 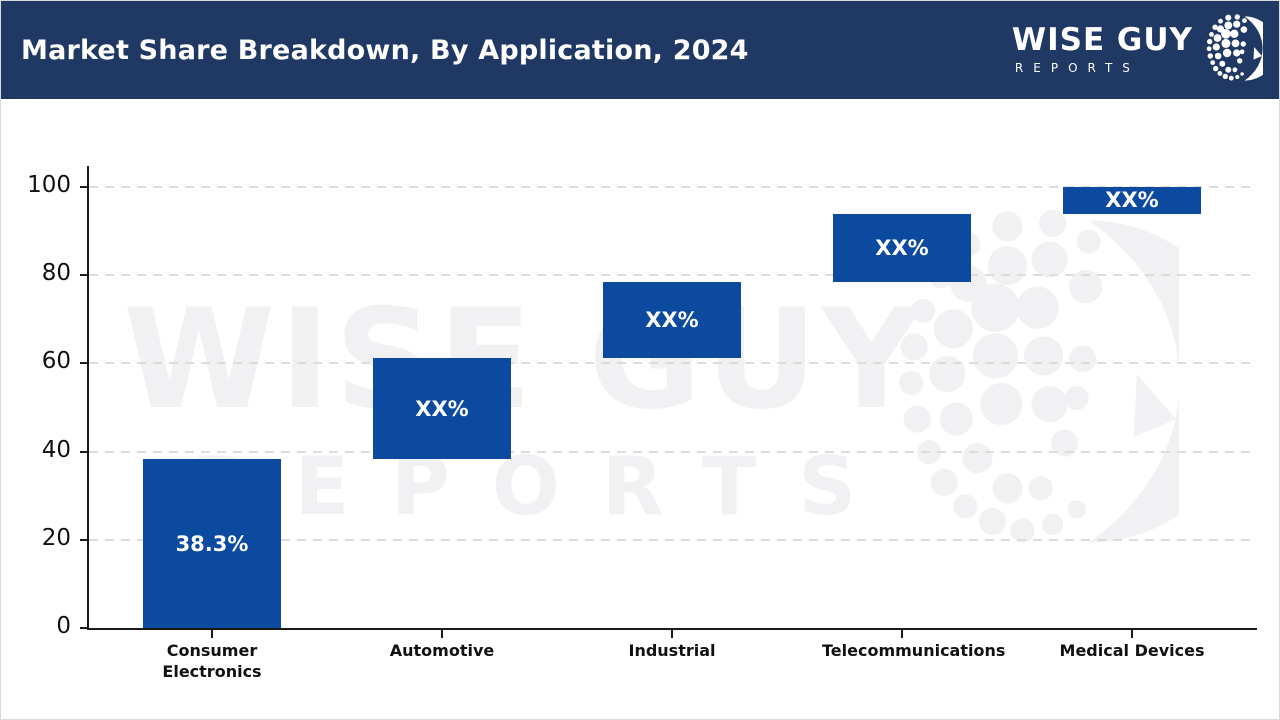 I want to click on y-tick-label: 40, so click(x=56, y=449).